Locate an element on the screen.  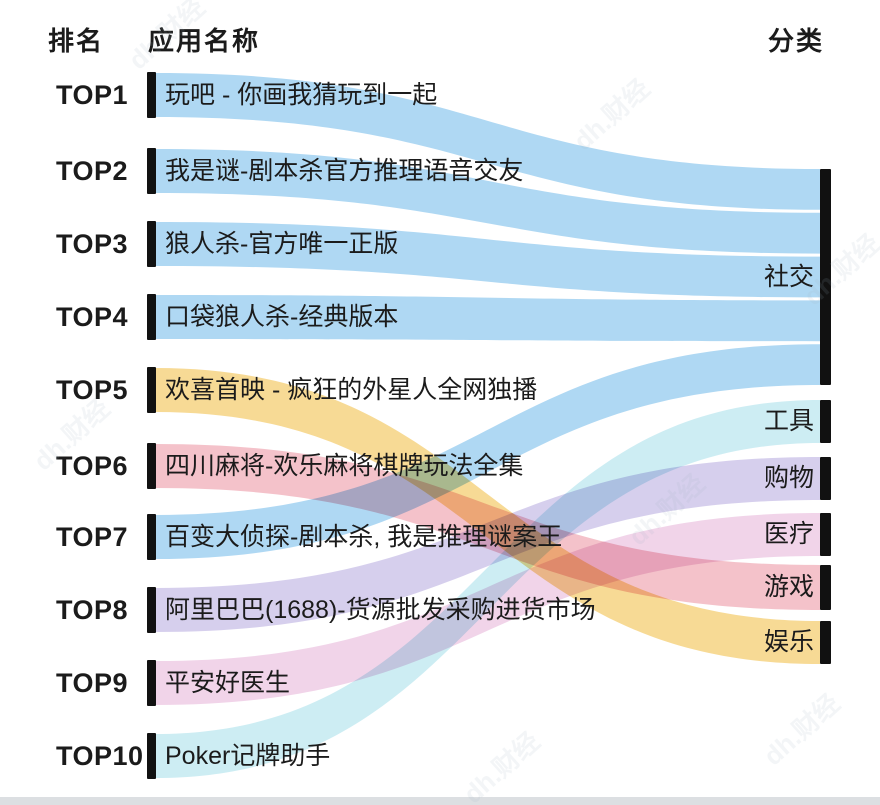
rank-label: TOP6 is located at coordinates (92, 466).